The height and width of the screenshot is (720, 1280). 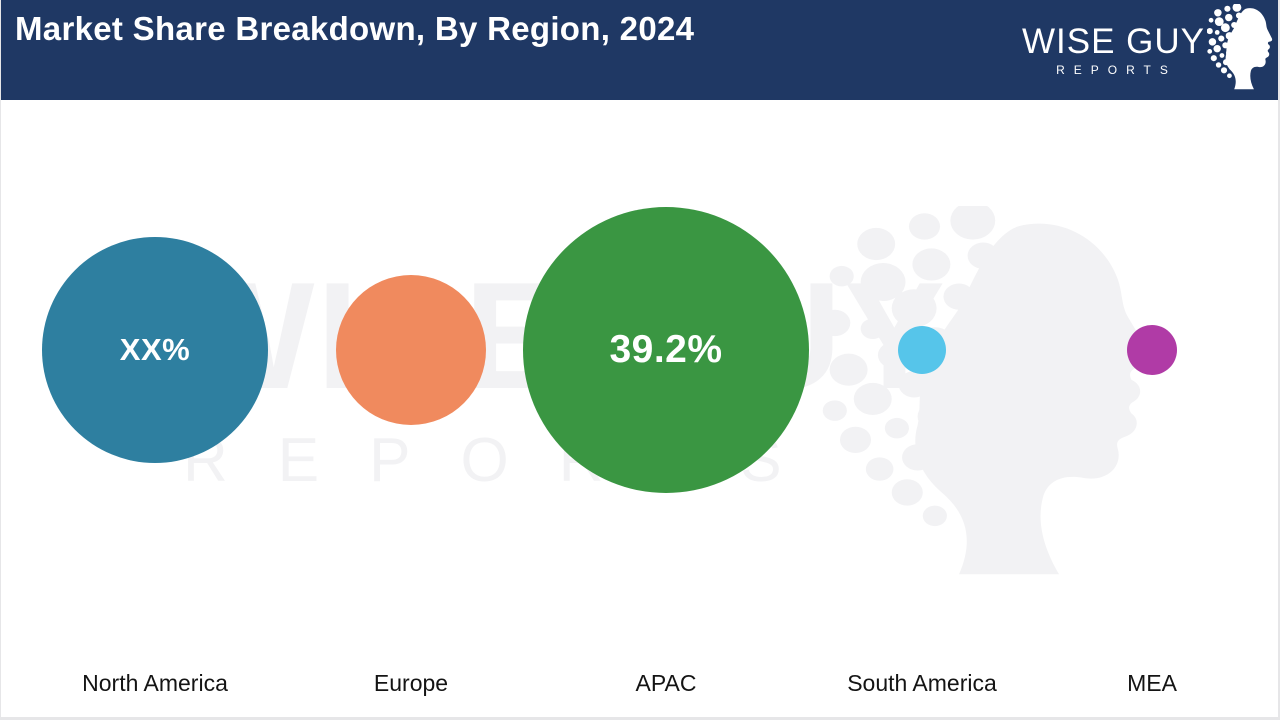 I want to click on category-label-apac: APAC, so click(x=666, y=683).